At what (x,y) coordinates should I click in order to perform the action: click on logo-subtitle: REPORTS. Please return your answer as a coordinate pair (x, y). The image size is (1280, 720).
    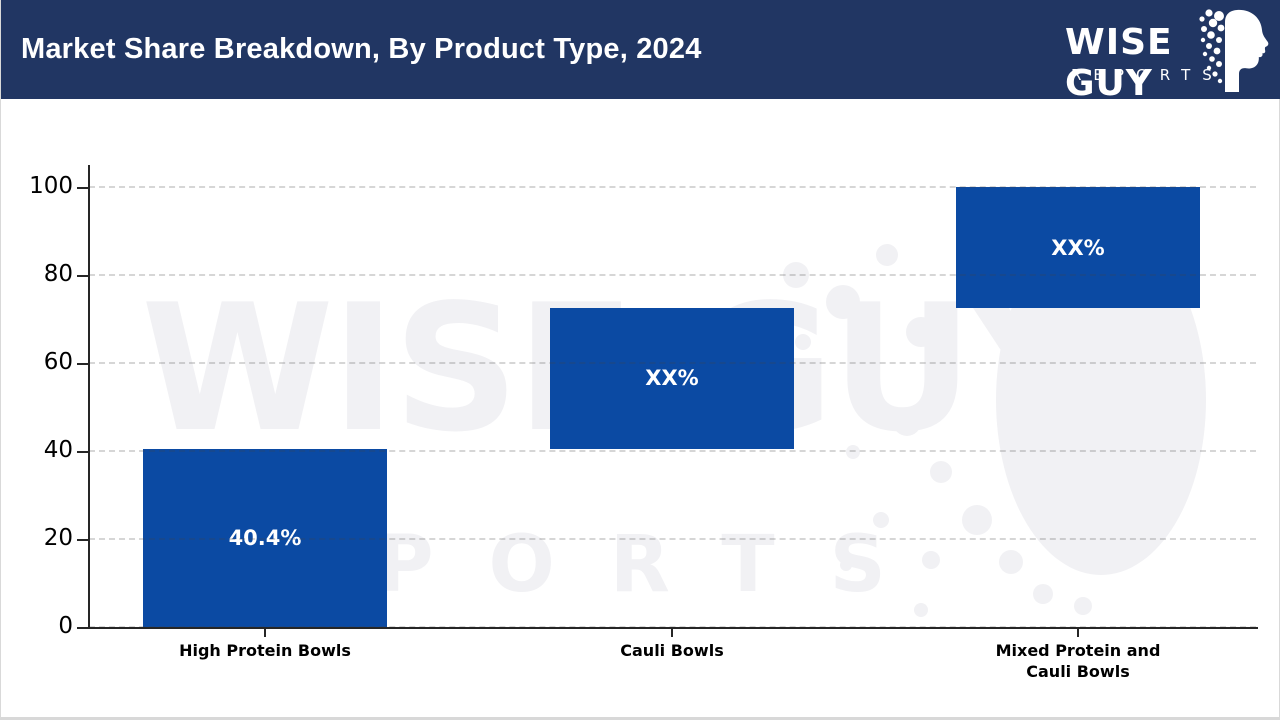
    Looking at the image, I should click on (1147, 75).